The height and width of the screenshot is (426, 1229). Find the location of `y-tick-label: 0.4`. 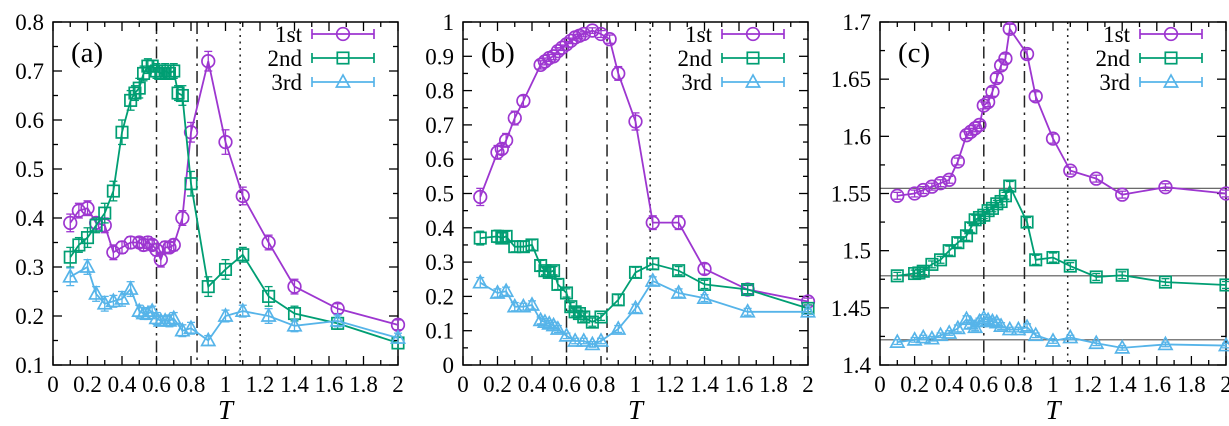

y-tick-label: 0.4 is located at coordinates (439, 228).